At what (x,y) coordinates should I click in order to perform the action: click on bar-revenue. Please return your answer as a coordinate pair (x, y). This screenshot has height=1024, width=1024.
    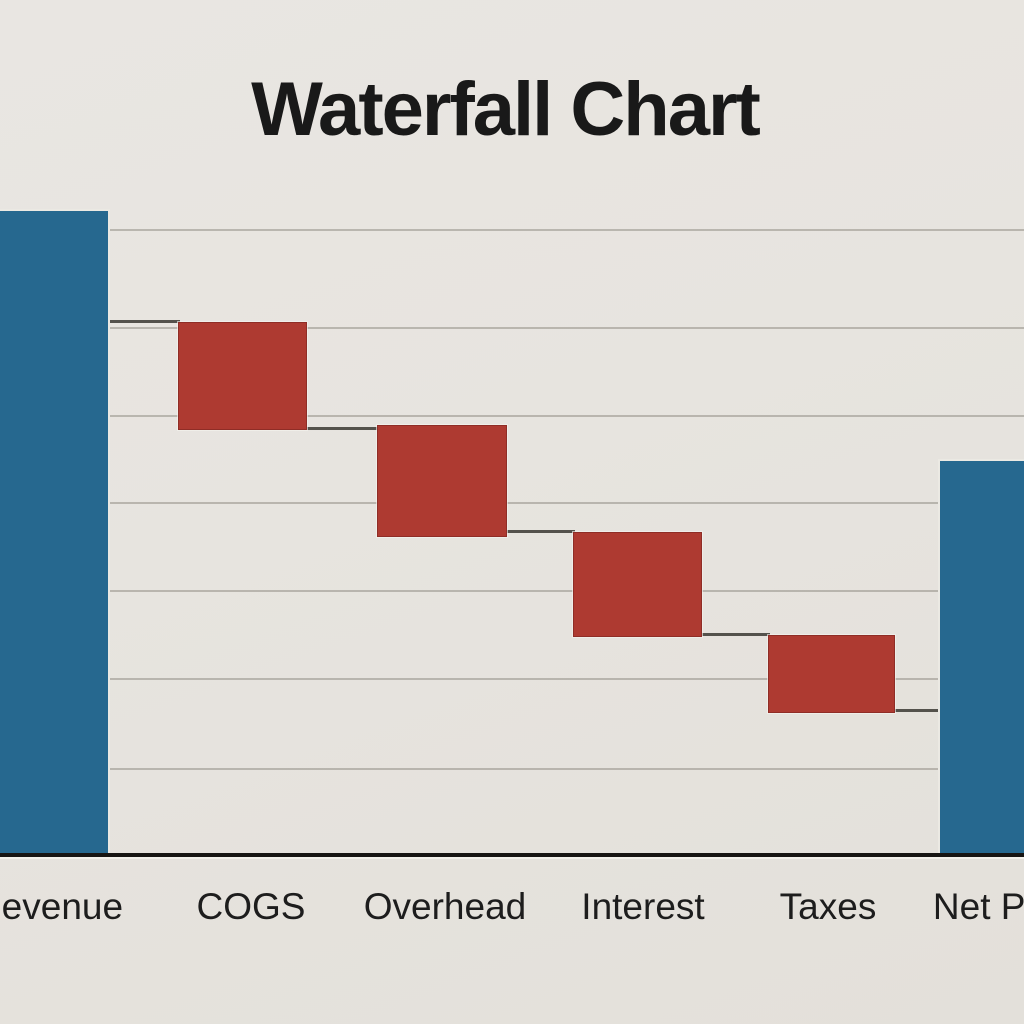
    Looking at the image, I should click on (55, 532).